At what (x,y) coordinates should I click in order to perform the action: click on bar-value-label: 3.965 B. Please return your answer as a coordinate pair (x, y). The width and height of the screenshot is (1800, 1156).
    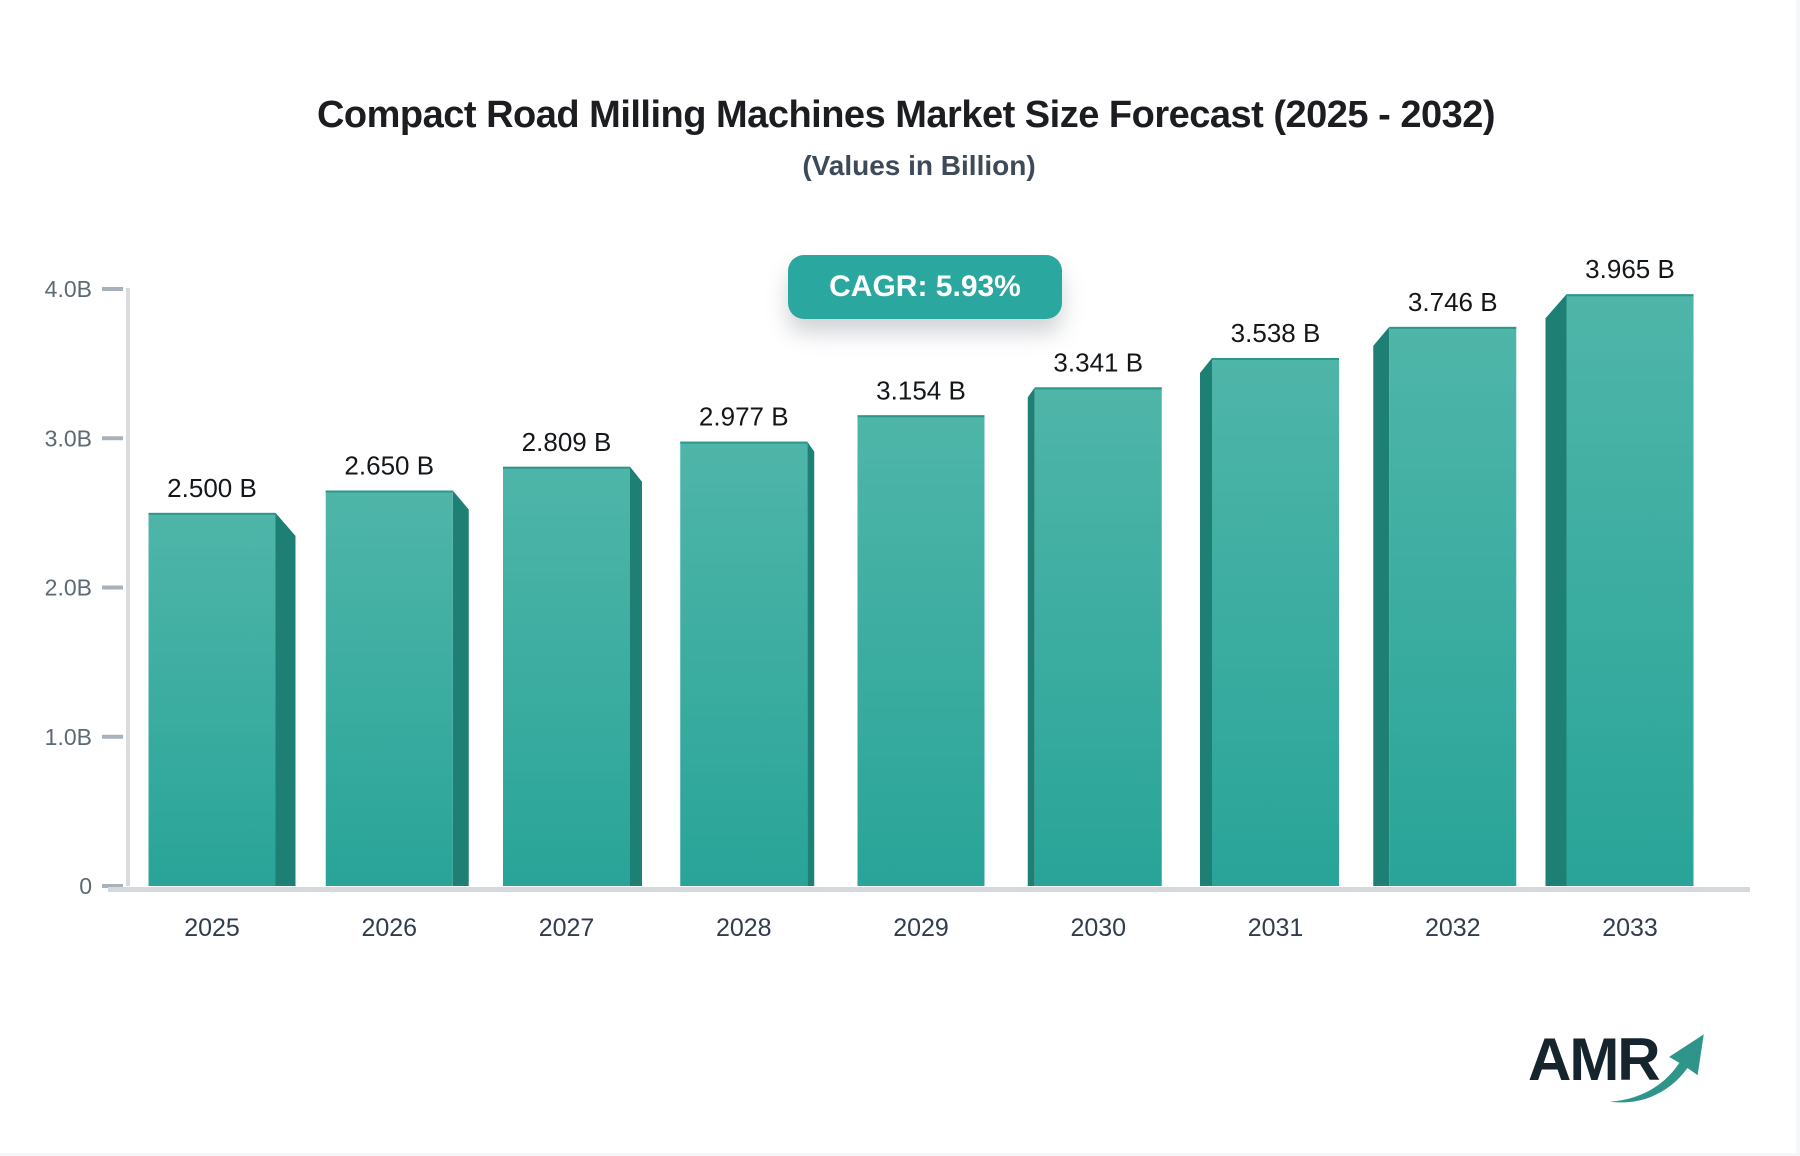
    Looking at the image, I should click on (1630, 269).